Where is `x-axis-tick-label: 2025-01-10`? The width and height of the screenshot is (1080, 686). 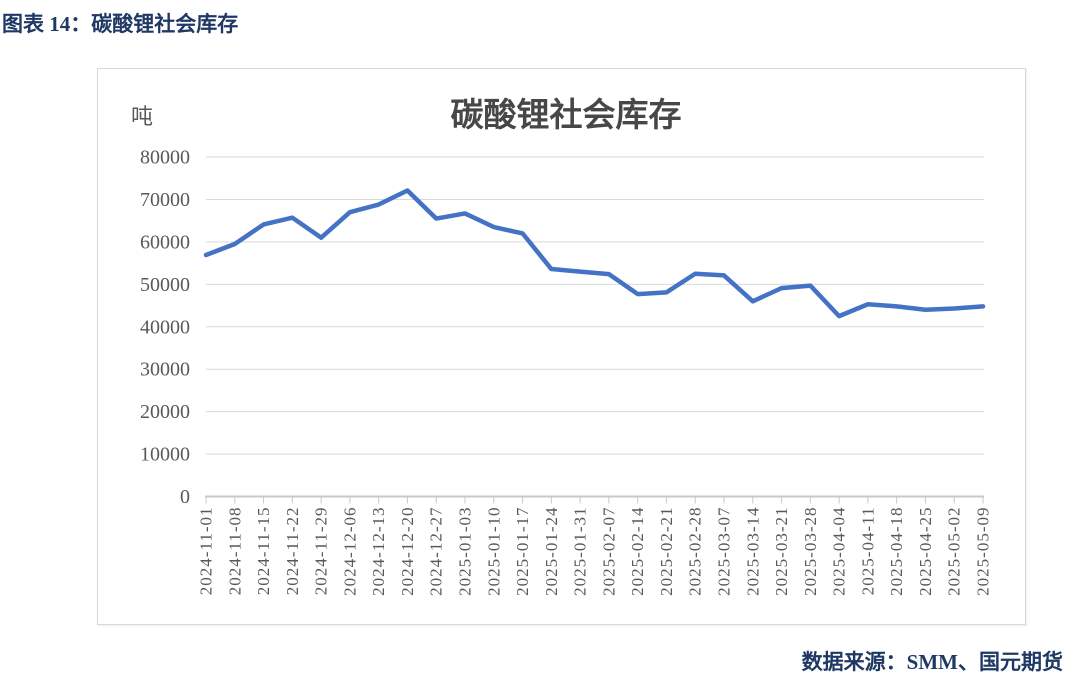 x-axis-tick-label: 2025-01-10 is located at coordinates (493, 551).